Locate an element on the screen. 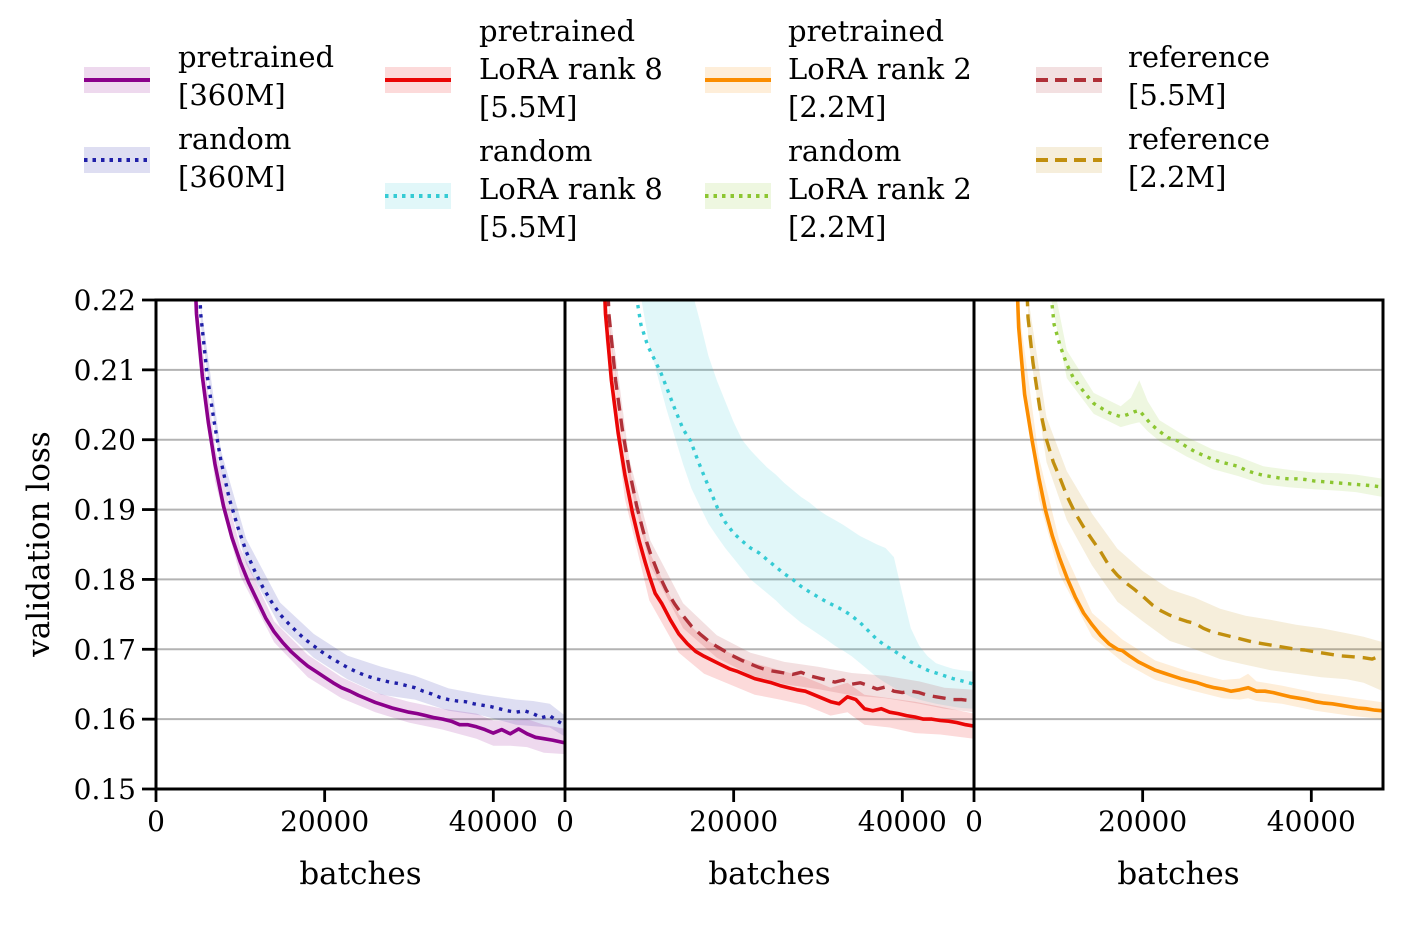 Image resolution: width=1412 pixels, height=941 pixels. legend-label-random-360m: random [360M] is located at coordinates (234, 158).